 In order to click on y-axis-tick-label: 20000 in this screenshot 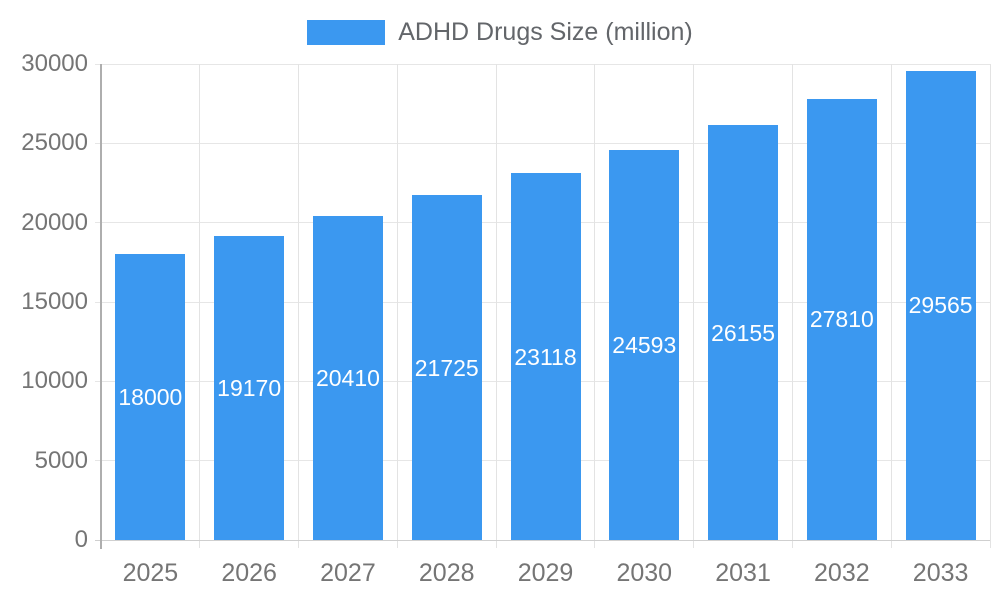, I will do `click(54, 222)`.